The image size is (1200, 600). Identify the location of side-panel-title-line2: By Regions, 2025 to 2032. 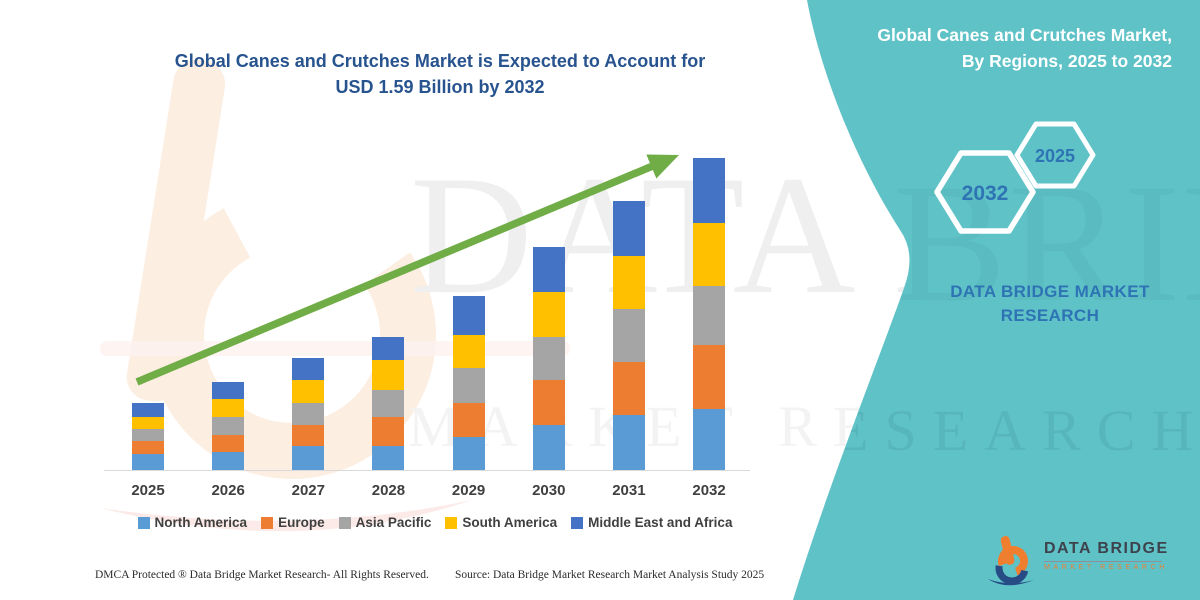
(1066, 61).